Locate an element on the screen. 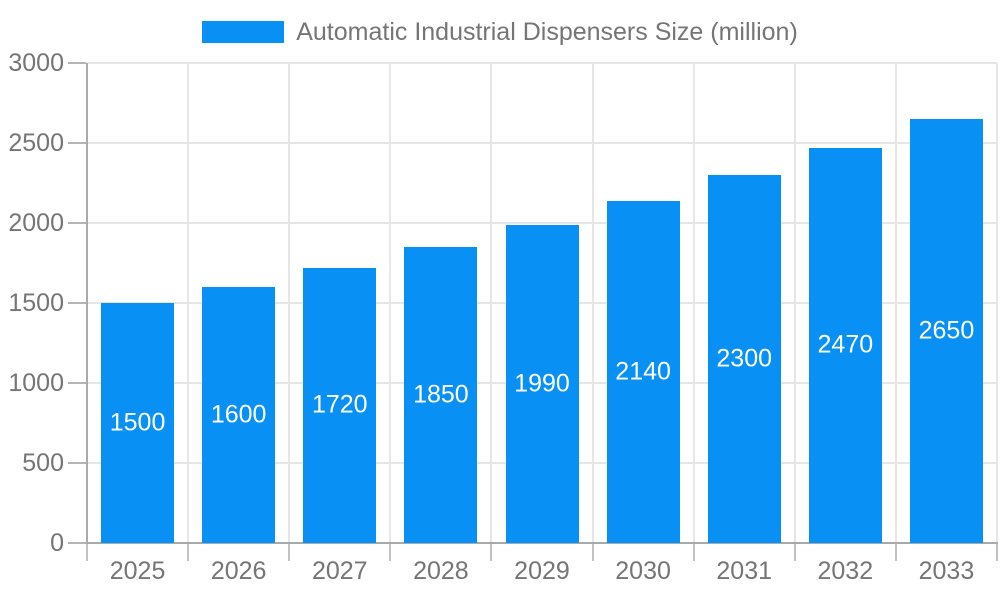 The width and height of the screenshot is (1000, 600). x-tick-label: 2031 is located at coordinates (744, 571).